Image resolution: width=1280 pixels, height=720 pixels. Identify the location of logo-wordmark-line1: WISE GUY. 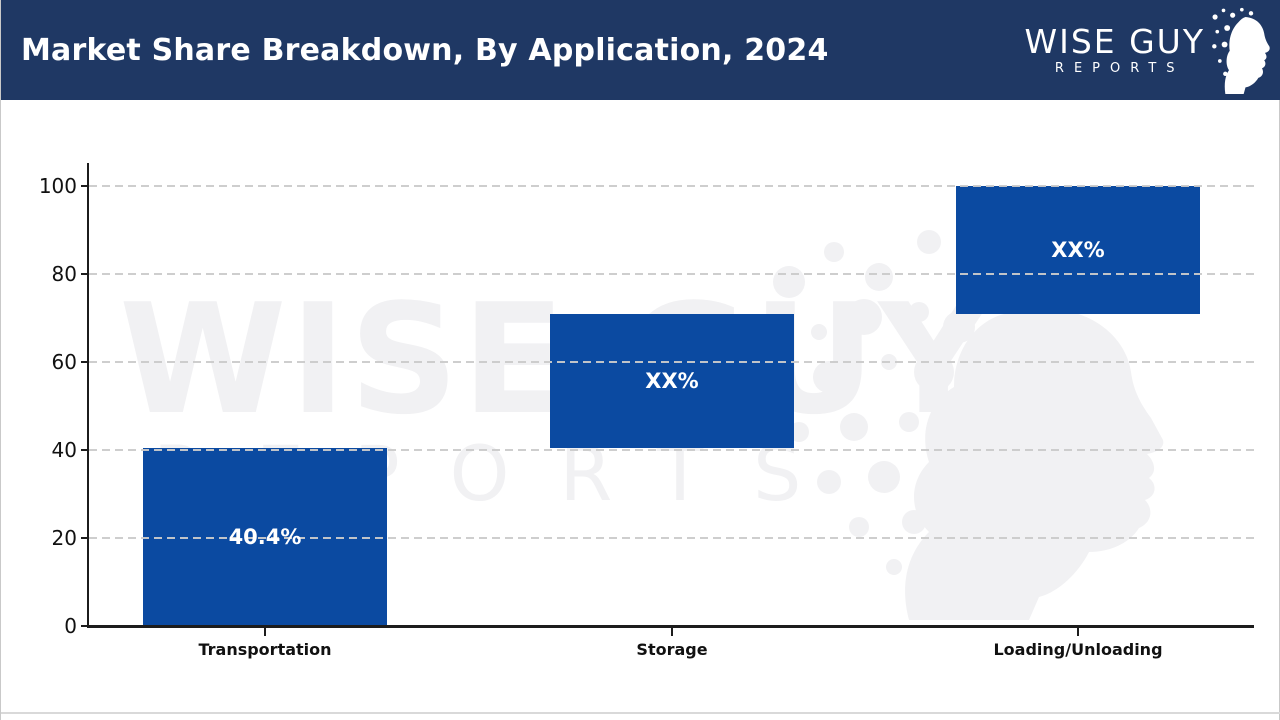
(1114, 41).